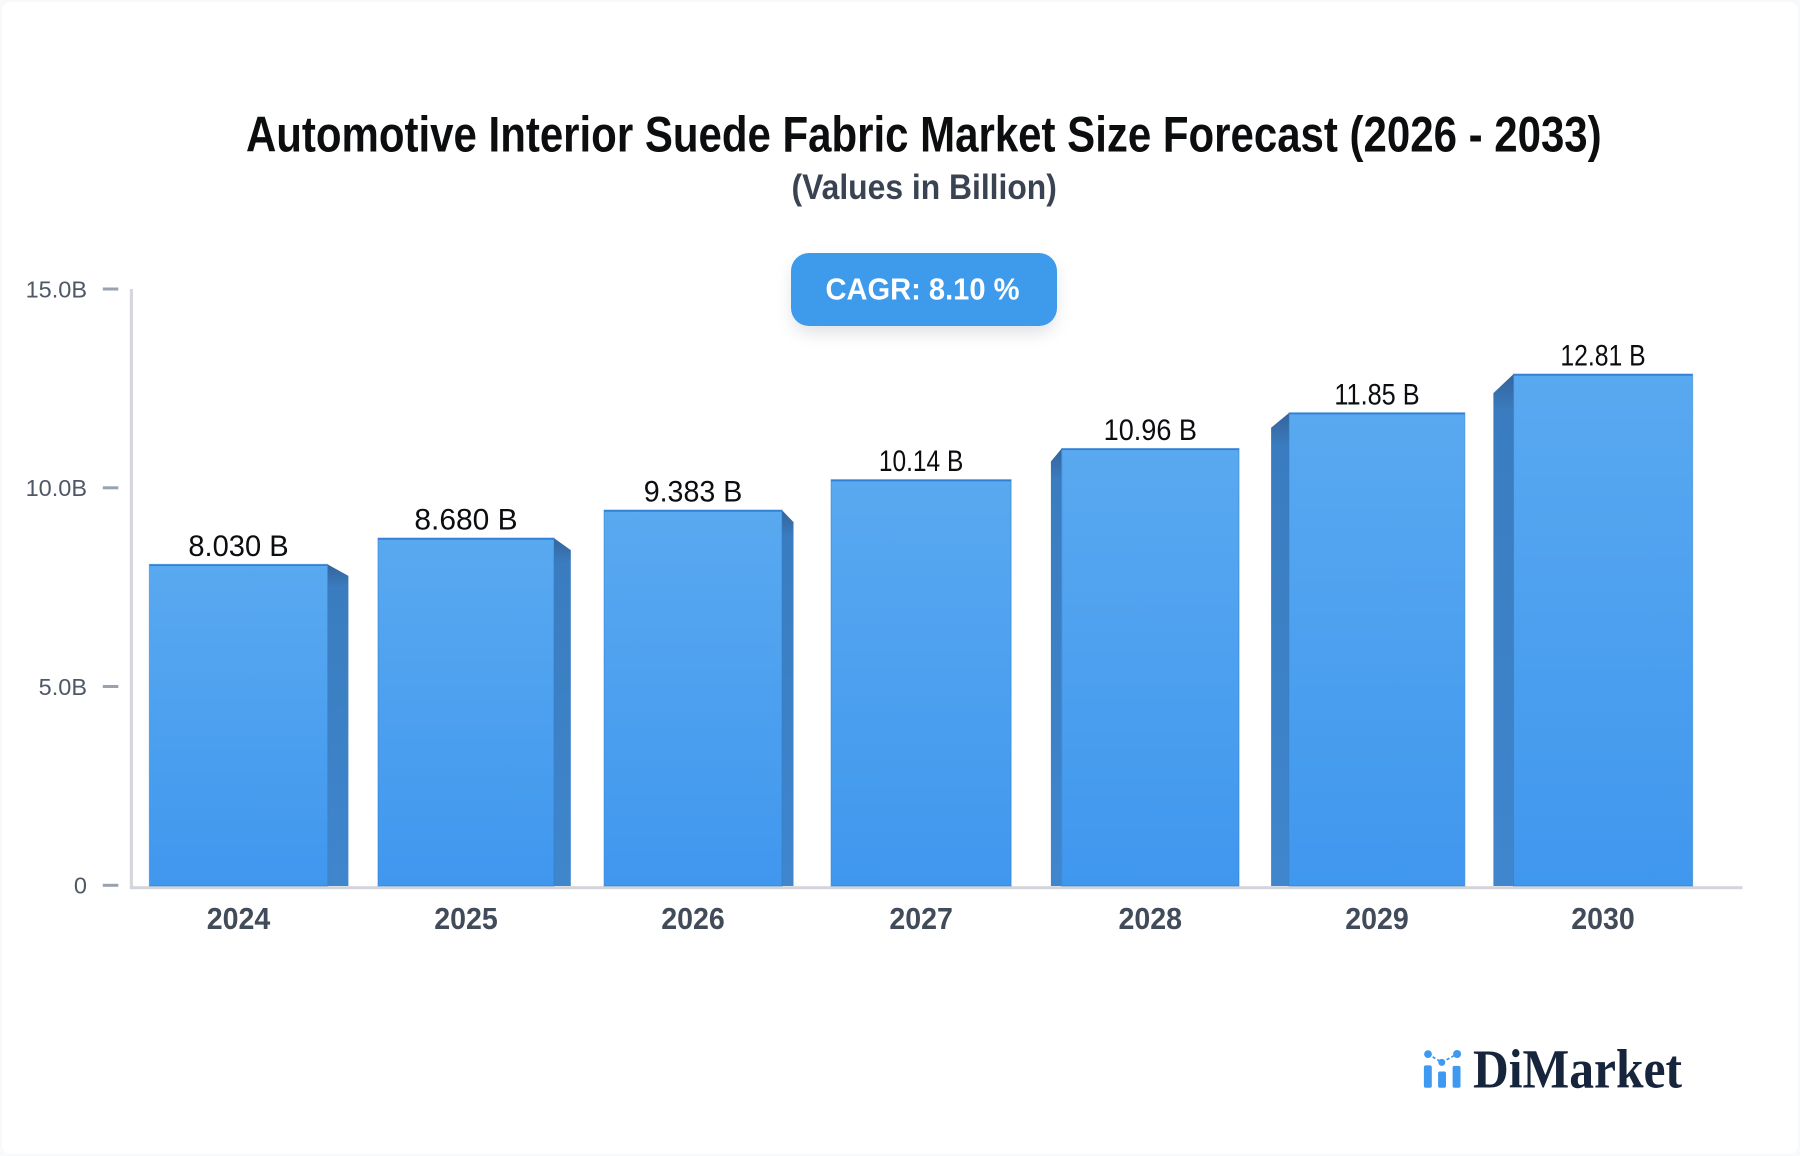 The image size is (1800, 1156). What do you see at coordinates (923, 288) in the screenshot?
I see `svg-text: CAGR: 8.10 %` at bounding box center [923, 288].